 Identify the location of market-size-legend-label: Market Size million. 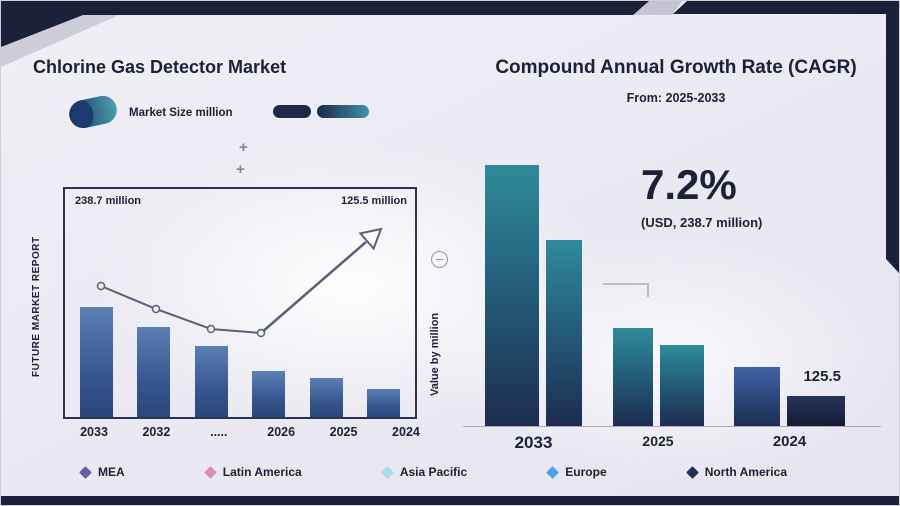
(181, 113).